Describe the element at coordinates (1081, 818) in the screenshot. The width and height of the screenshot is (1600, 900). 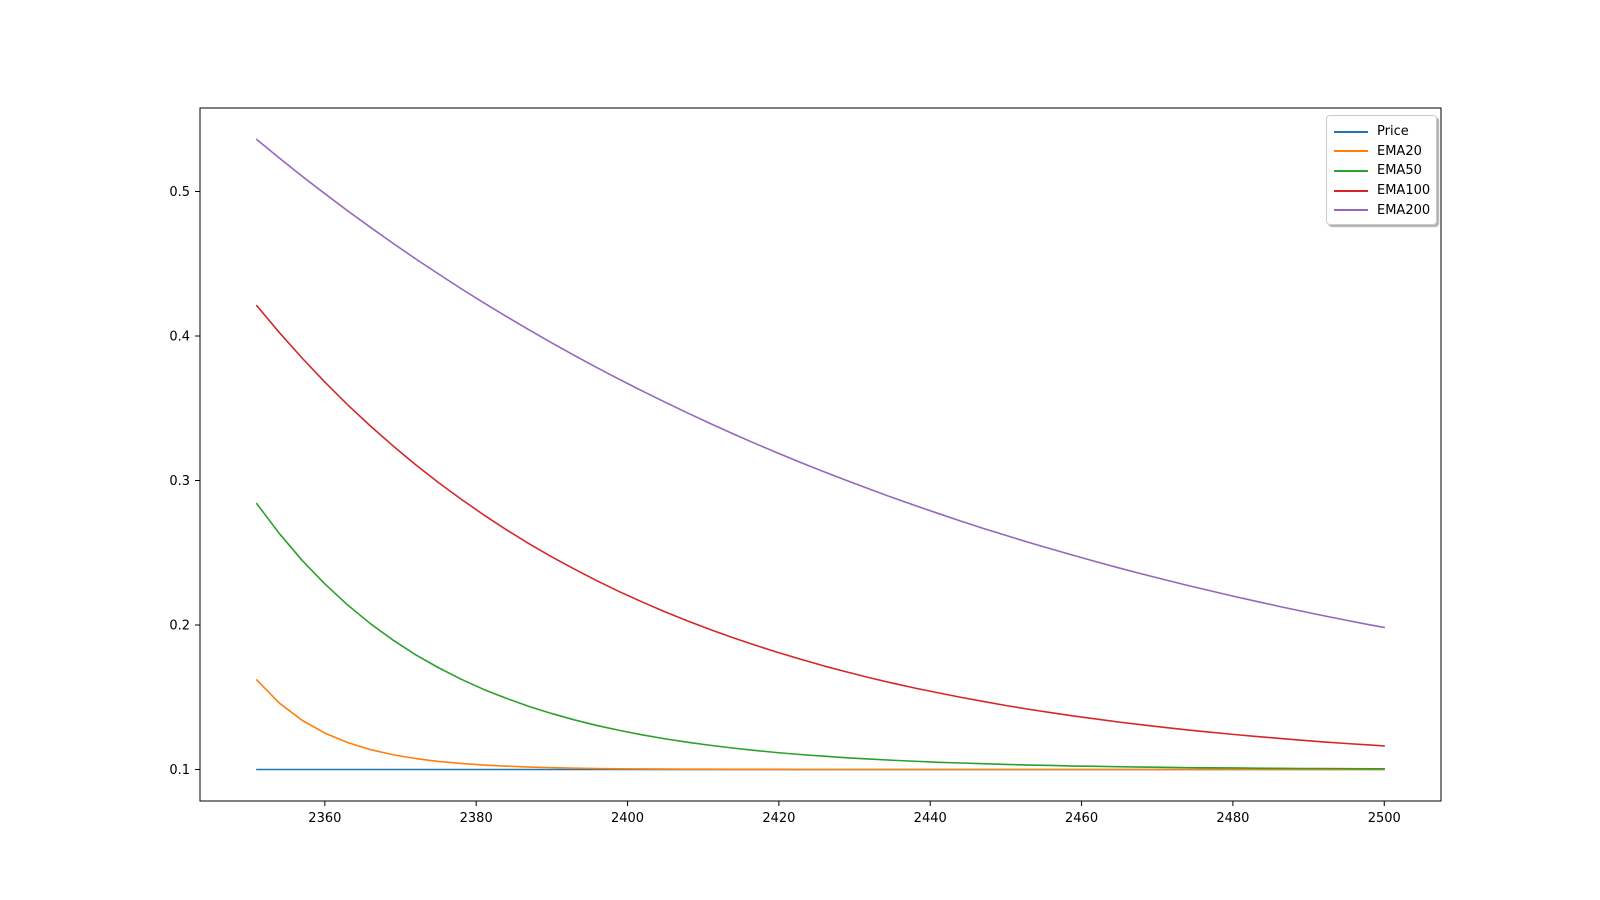
I see `x-tick-label: 2460` at that location.